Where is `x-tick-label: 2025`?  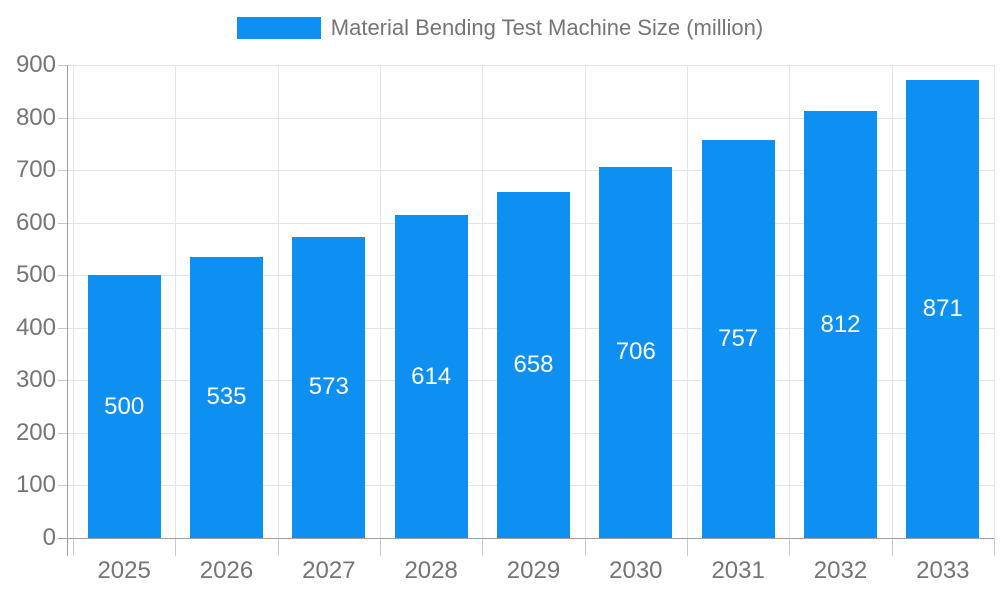 x-tick-label: 2025 is located at coordinates (124, 570).